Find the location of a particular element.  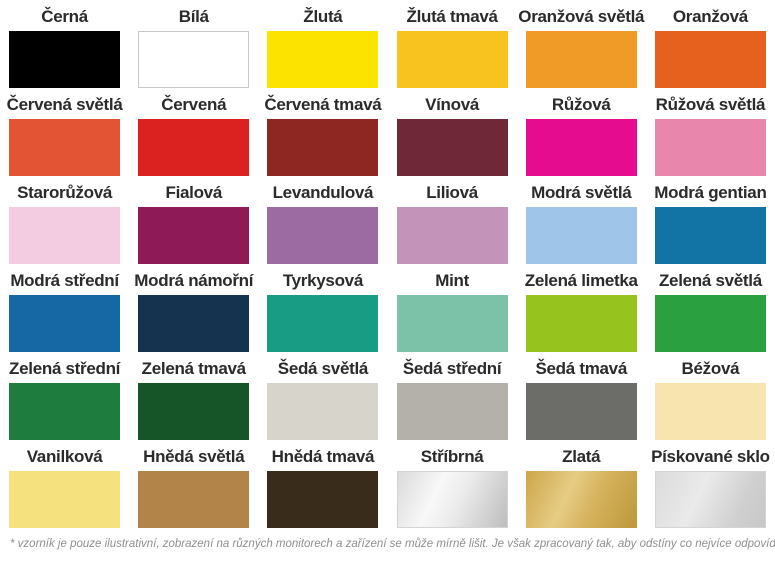

color-name-label: Modrá střední is located at coordinates (64, 280).